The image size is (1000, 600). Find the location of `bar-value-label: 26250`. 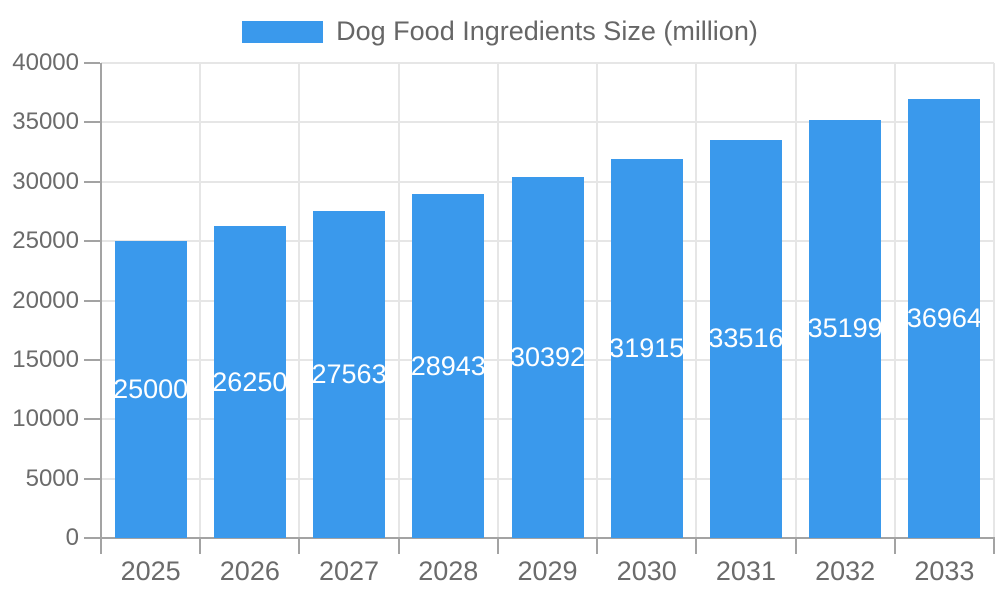

bar-value-label: 26250 is located at coordinates (250, 381).